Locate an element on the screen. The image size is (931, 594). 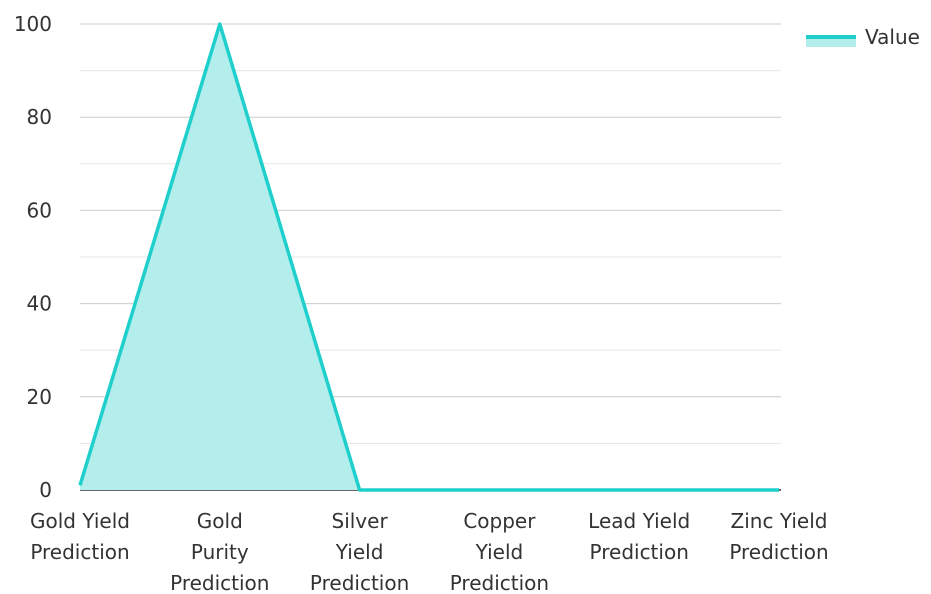
y-axis-tick-labels: 0 20 40 60 80 100 is located at coordinates (33, 257).